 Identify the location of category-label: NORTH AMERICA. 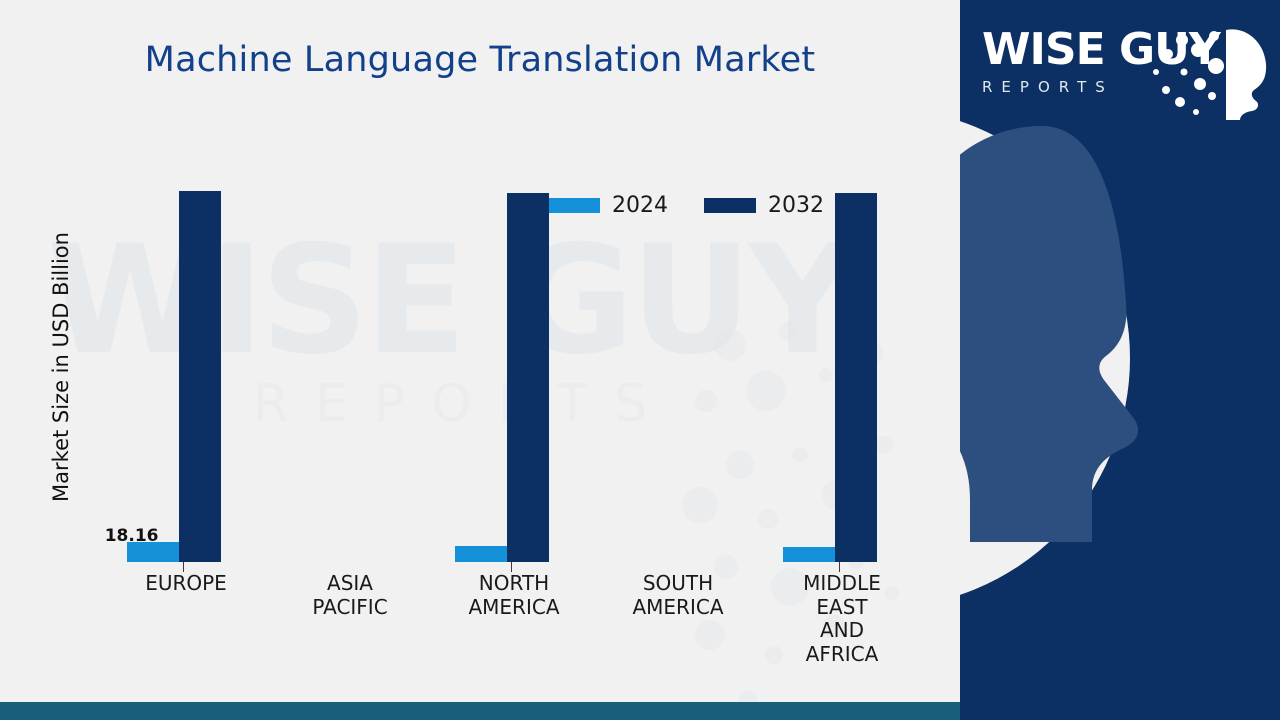
(514, 595).